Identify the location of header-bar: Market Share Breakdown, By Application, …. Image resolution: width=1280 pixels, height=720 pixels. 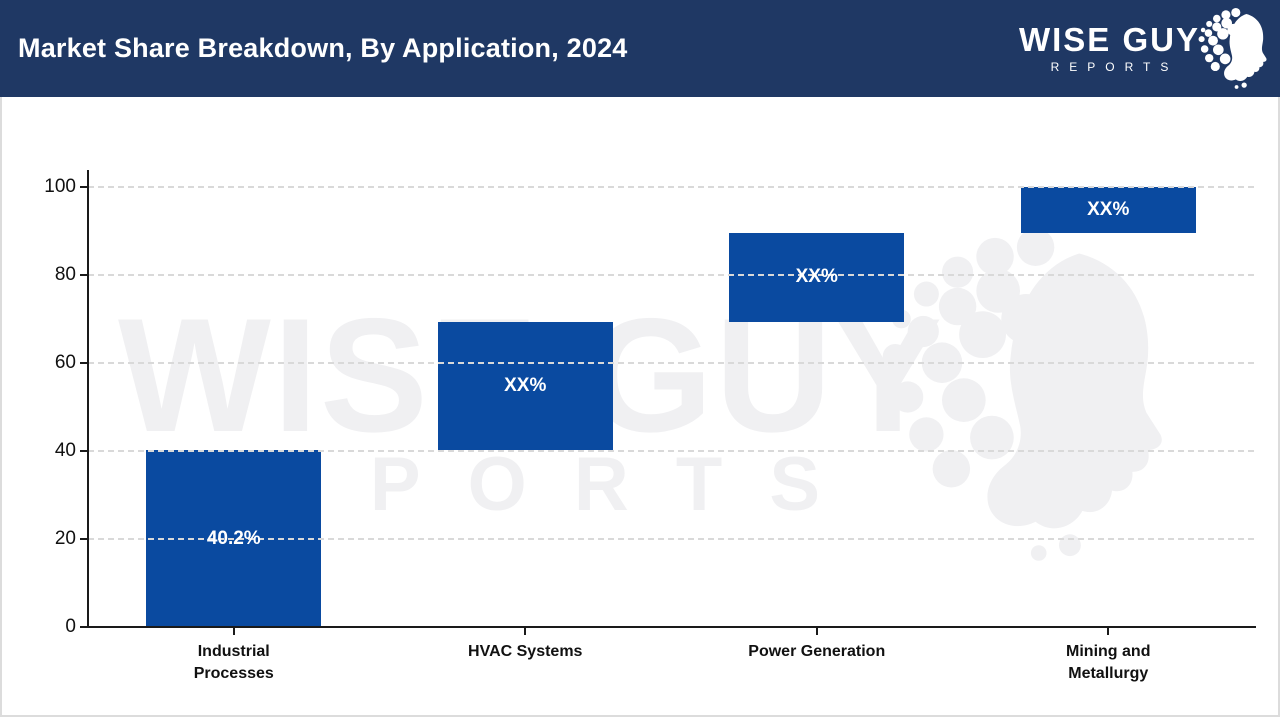
(640, 48).